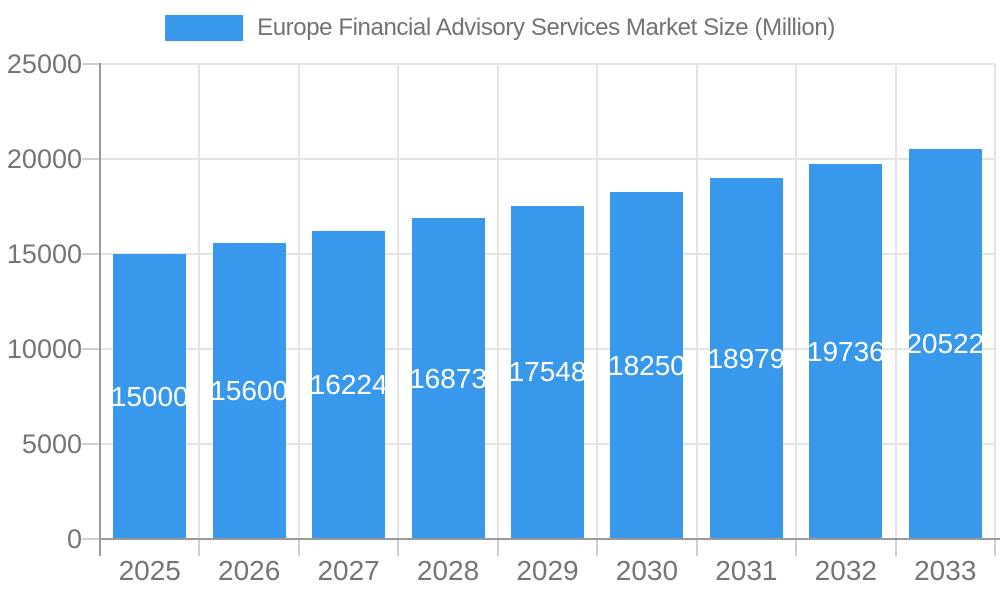 The height and width of the screenshot is (600, 1000). Describe the element at coordinates (550, 539) in the screenshot. I see `x-axis-line` at that location.